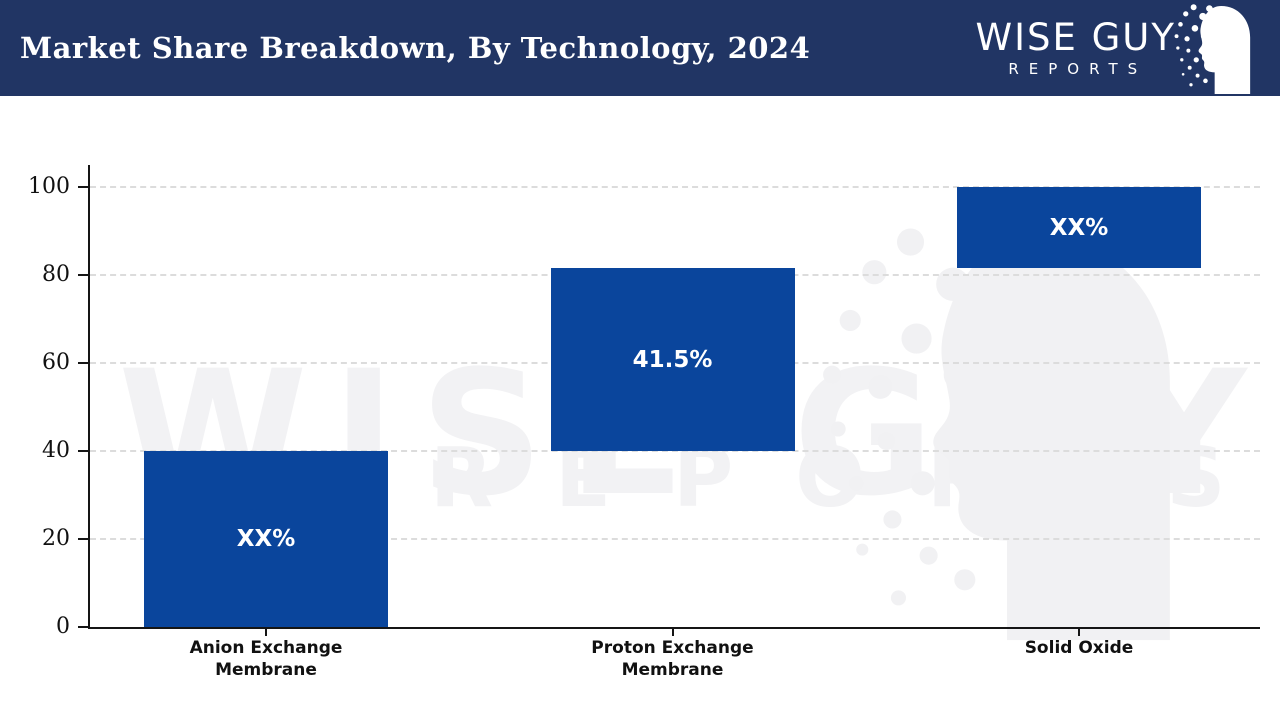 The height and width of the screenshot is (720, 1280). What do you see at coordinates (1075, 37) in the screenshot?
I see `logo-wordmark: WISE GUY` at bounding box center [1075, 37].